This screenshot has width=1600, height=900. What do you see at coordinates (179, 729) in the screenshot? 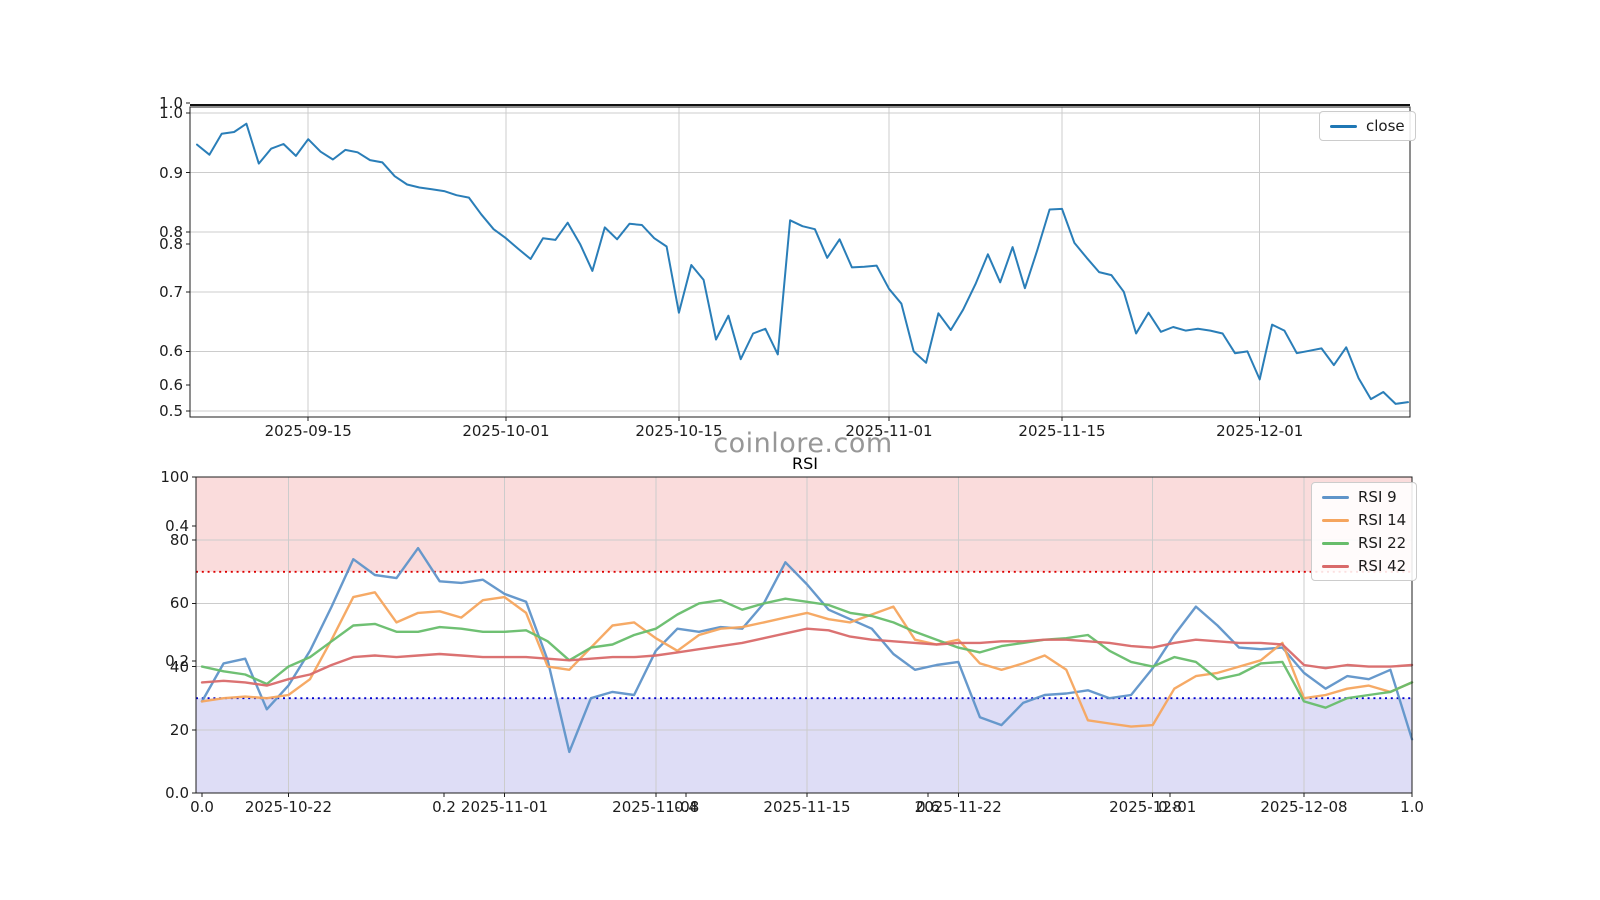
I see `y-tick-label: 20` at bounding box center [179, 729].